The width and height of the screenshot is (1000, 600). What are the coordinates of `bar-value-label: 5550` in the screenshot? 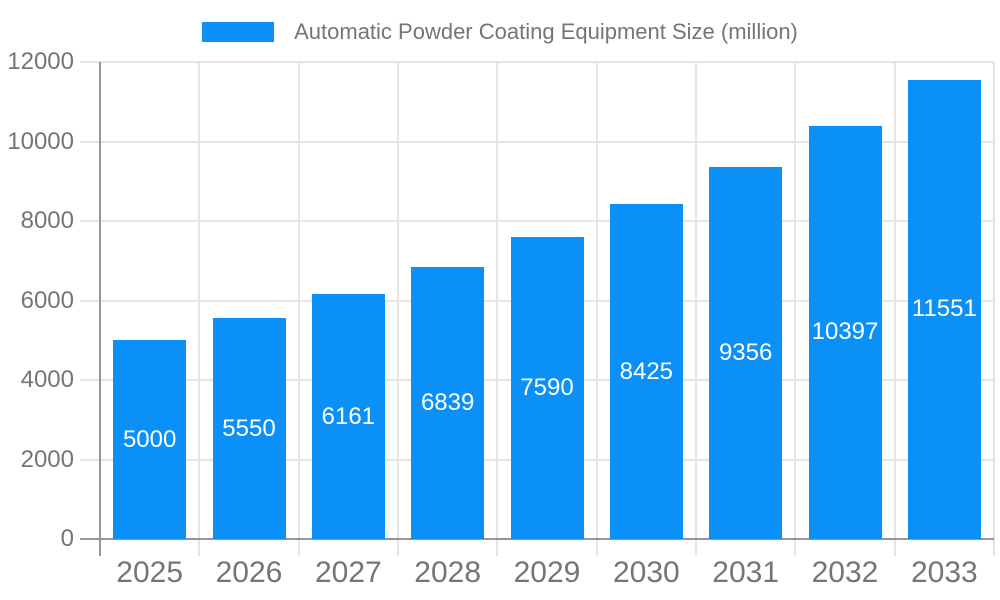 It's located at (249, 428).